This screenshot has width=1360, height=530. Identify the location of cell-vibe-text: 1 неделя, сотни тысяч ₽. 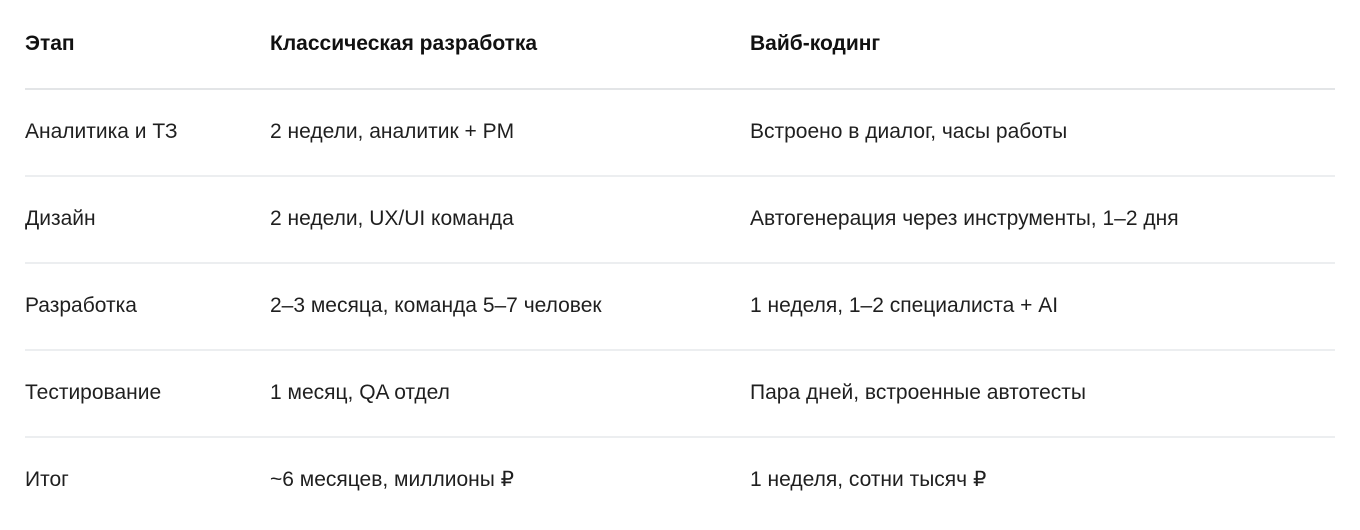
(868, 480).